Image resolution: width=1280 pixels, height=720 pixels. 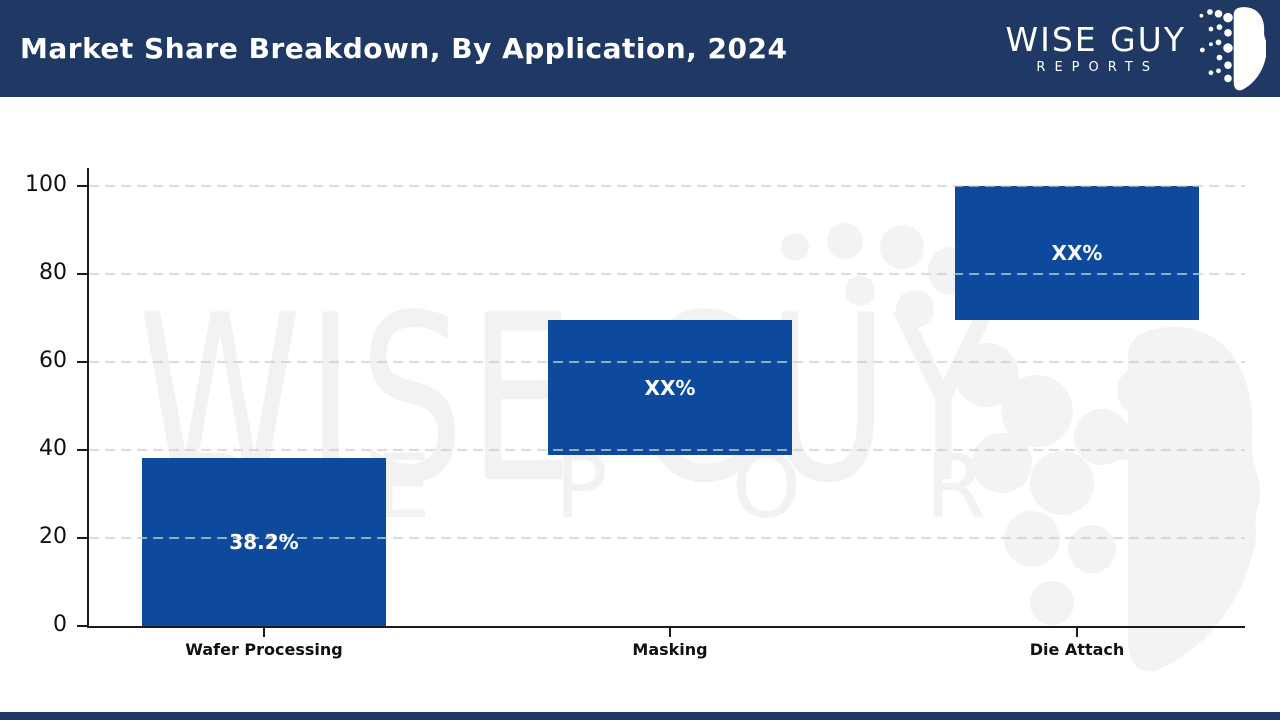 What do you see at coordinates (88, 398) in the screenshot?
I see `y-axis` at bounding box center [88, 398].